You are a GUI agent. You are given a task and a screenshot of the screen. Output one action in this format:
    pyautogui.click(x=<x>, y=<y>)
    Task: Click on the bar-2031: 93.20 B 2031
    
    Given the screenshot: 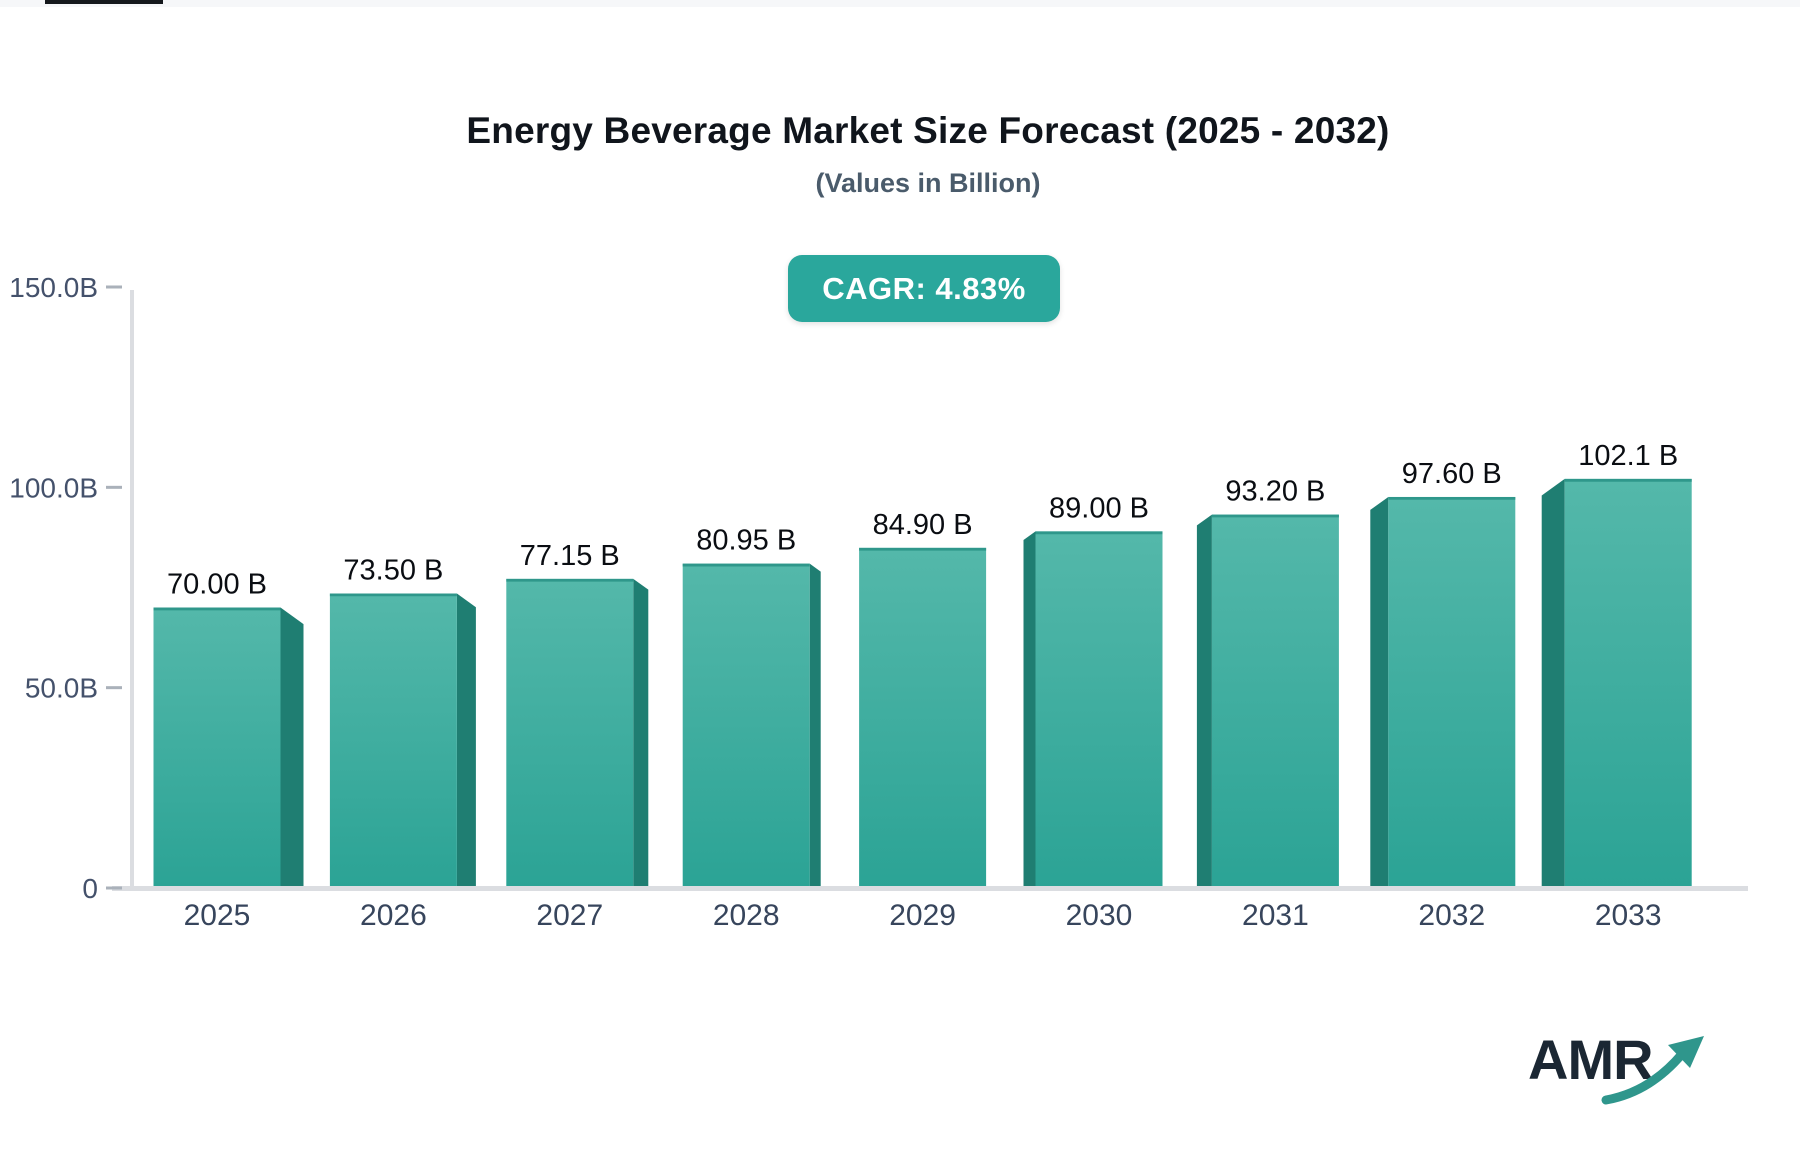 What is the action you would take?
    pyautogui.click(x=1267, y=704)
    